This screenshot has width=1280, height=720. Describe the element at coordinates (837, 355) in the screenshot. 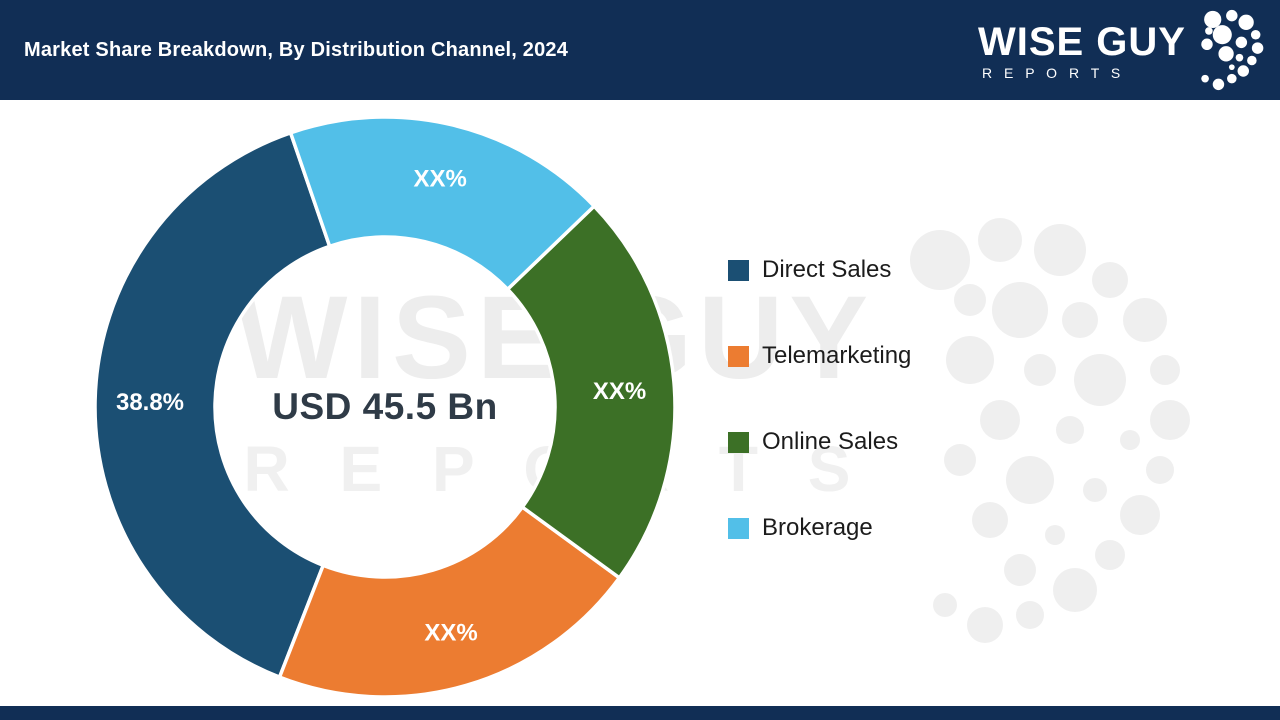

I see `legend-label-telemarketing: Telemarketing` at that location.